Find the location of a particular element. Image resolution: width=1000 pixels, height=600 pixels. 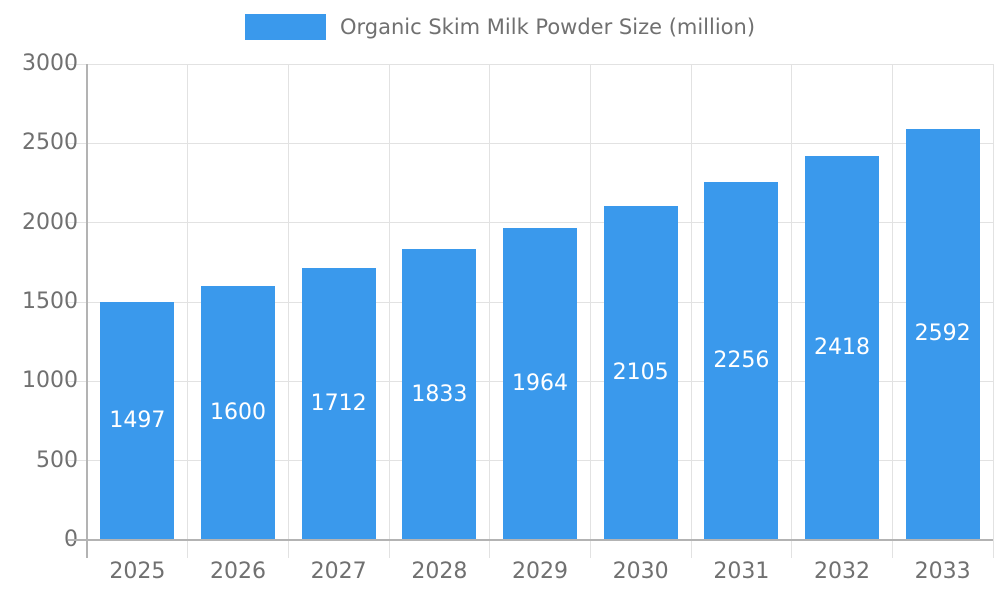

x-axis-tick-label: 2030 is located at coordinates (640, 571).